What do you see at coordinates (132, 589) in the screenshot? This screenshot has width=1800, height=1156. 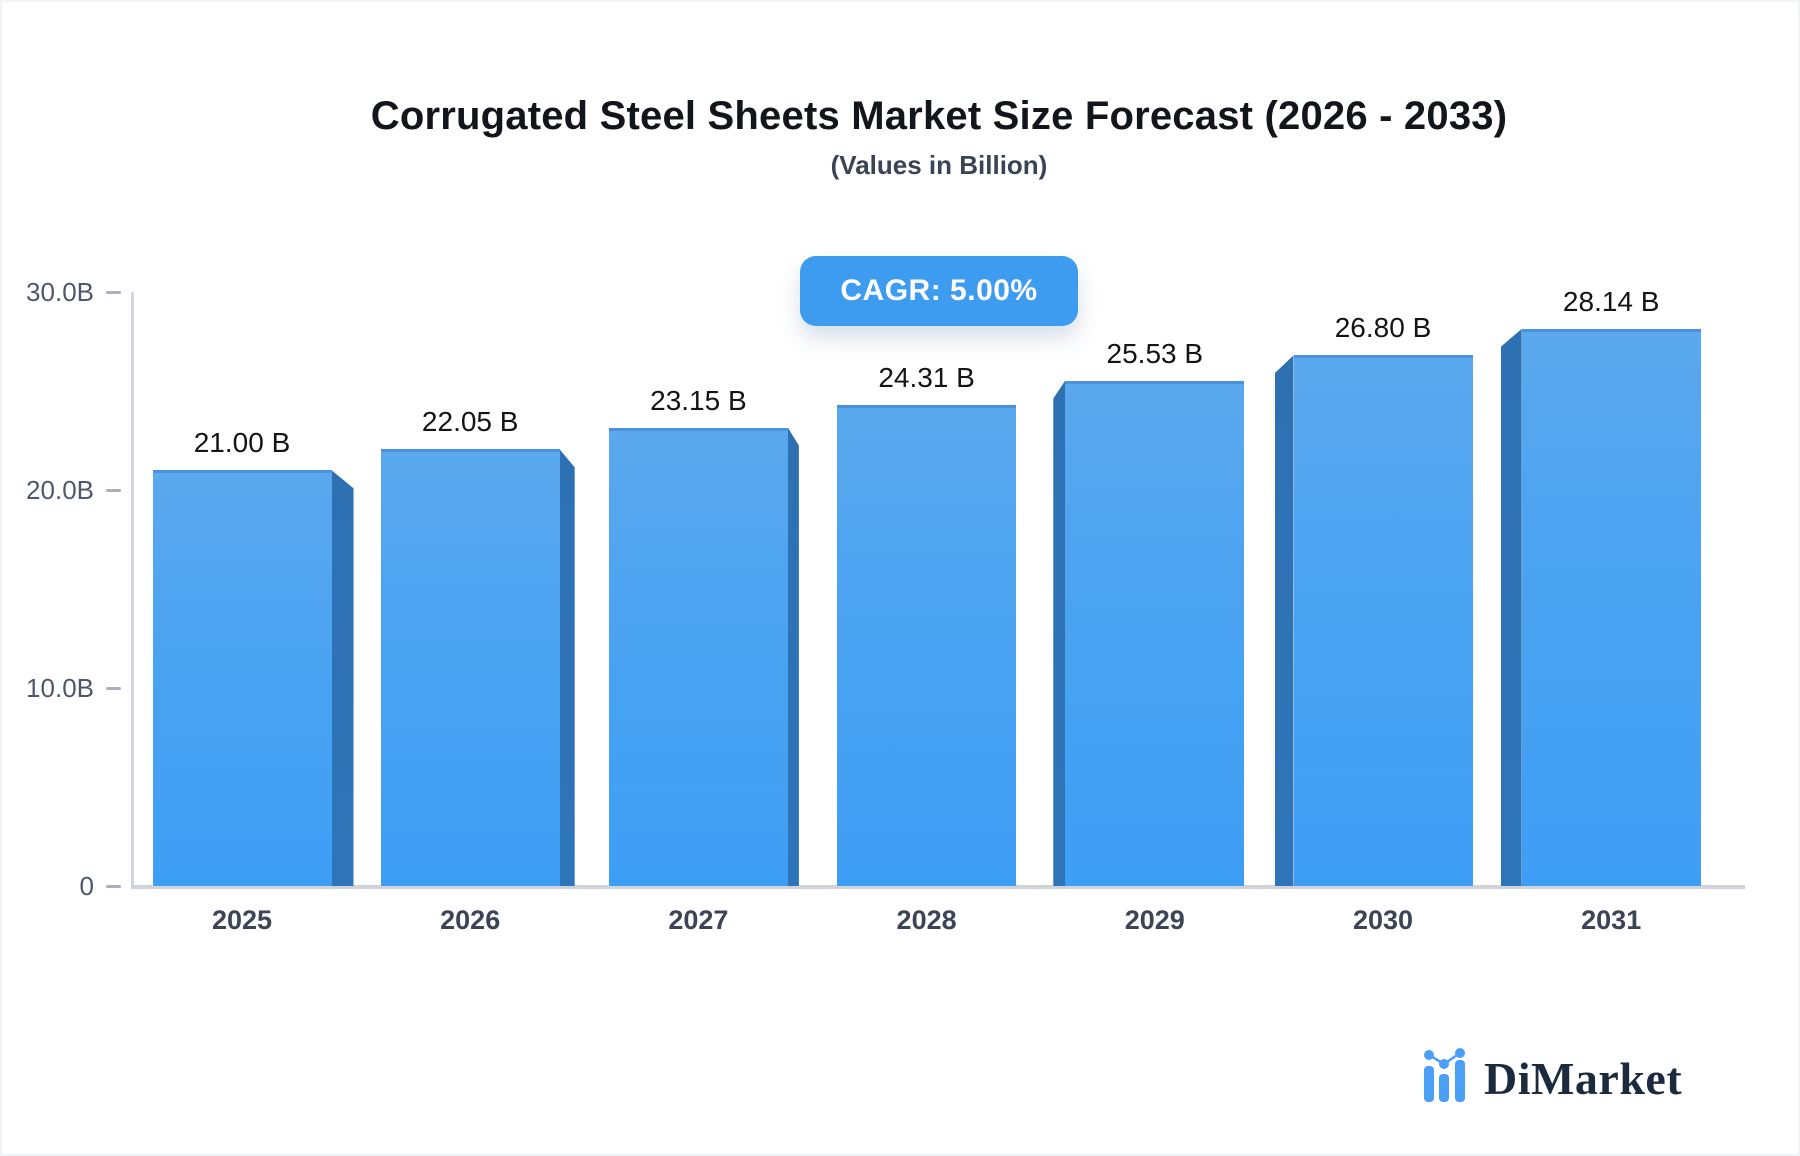 I see `y-axis-line` at bounding box center [132, 589].